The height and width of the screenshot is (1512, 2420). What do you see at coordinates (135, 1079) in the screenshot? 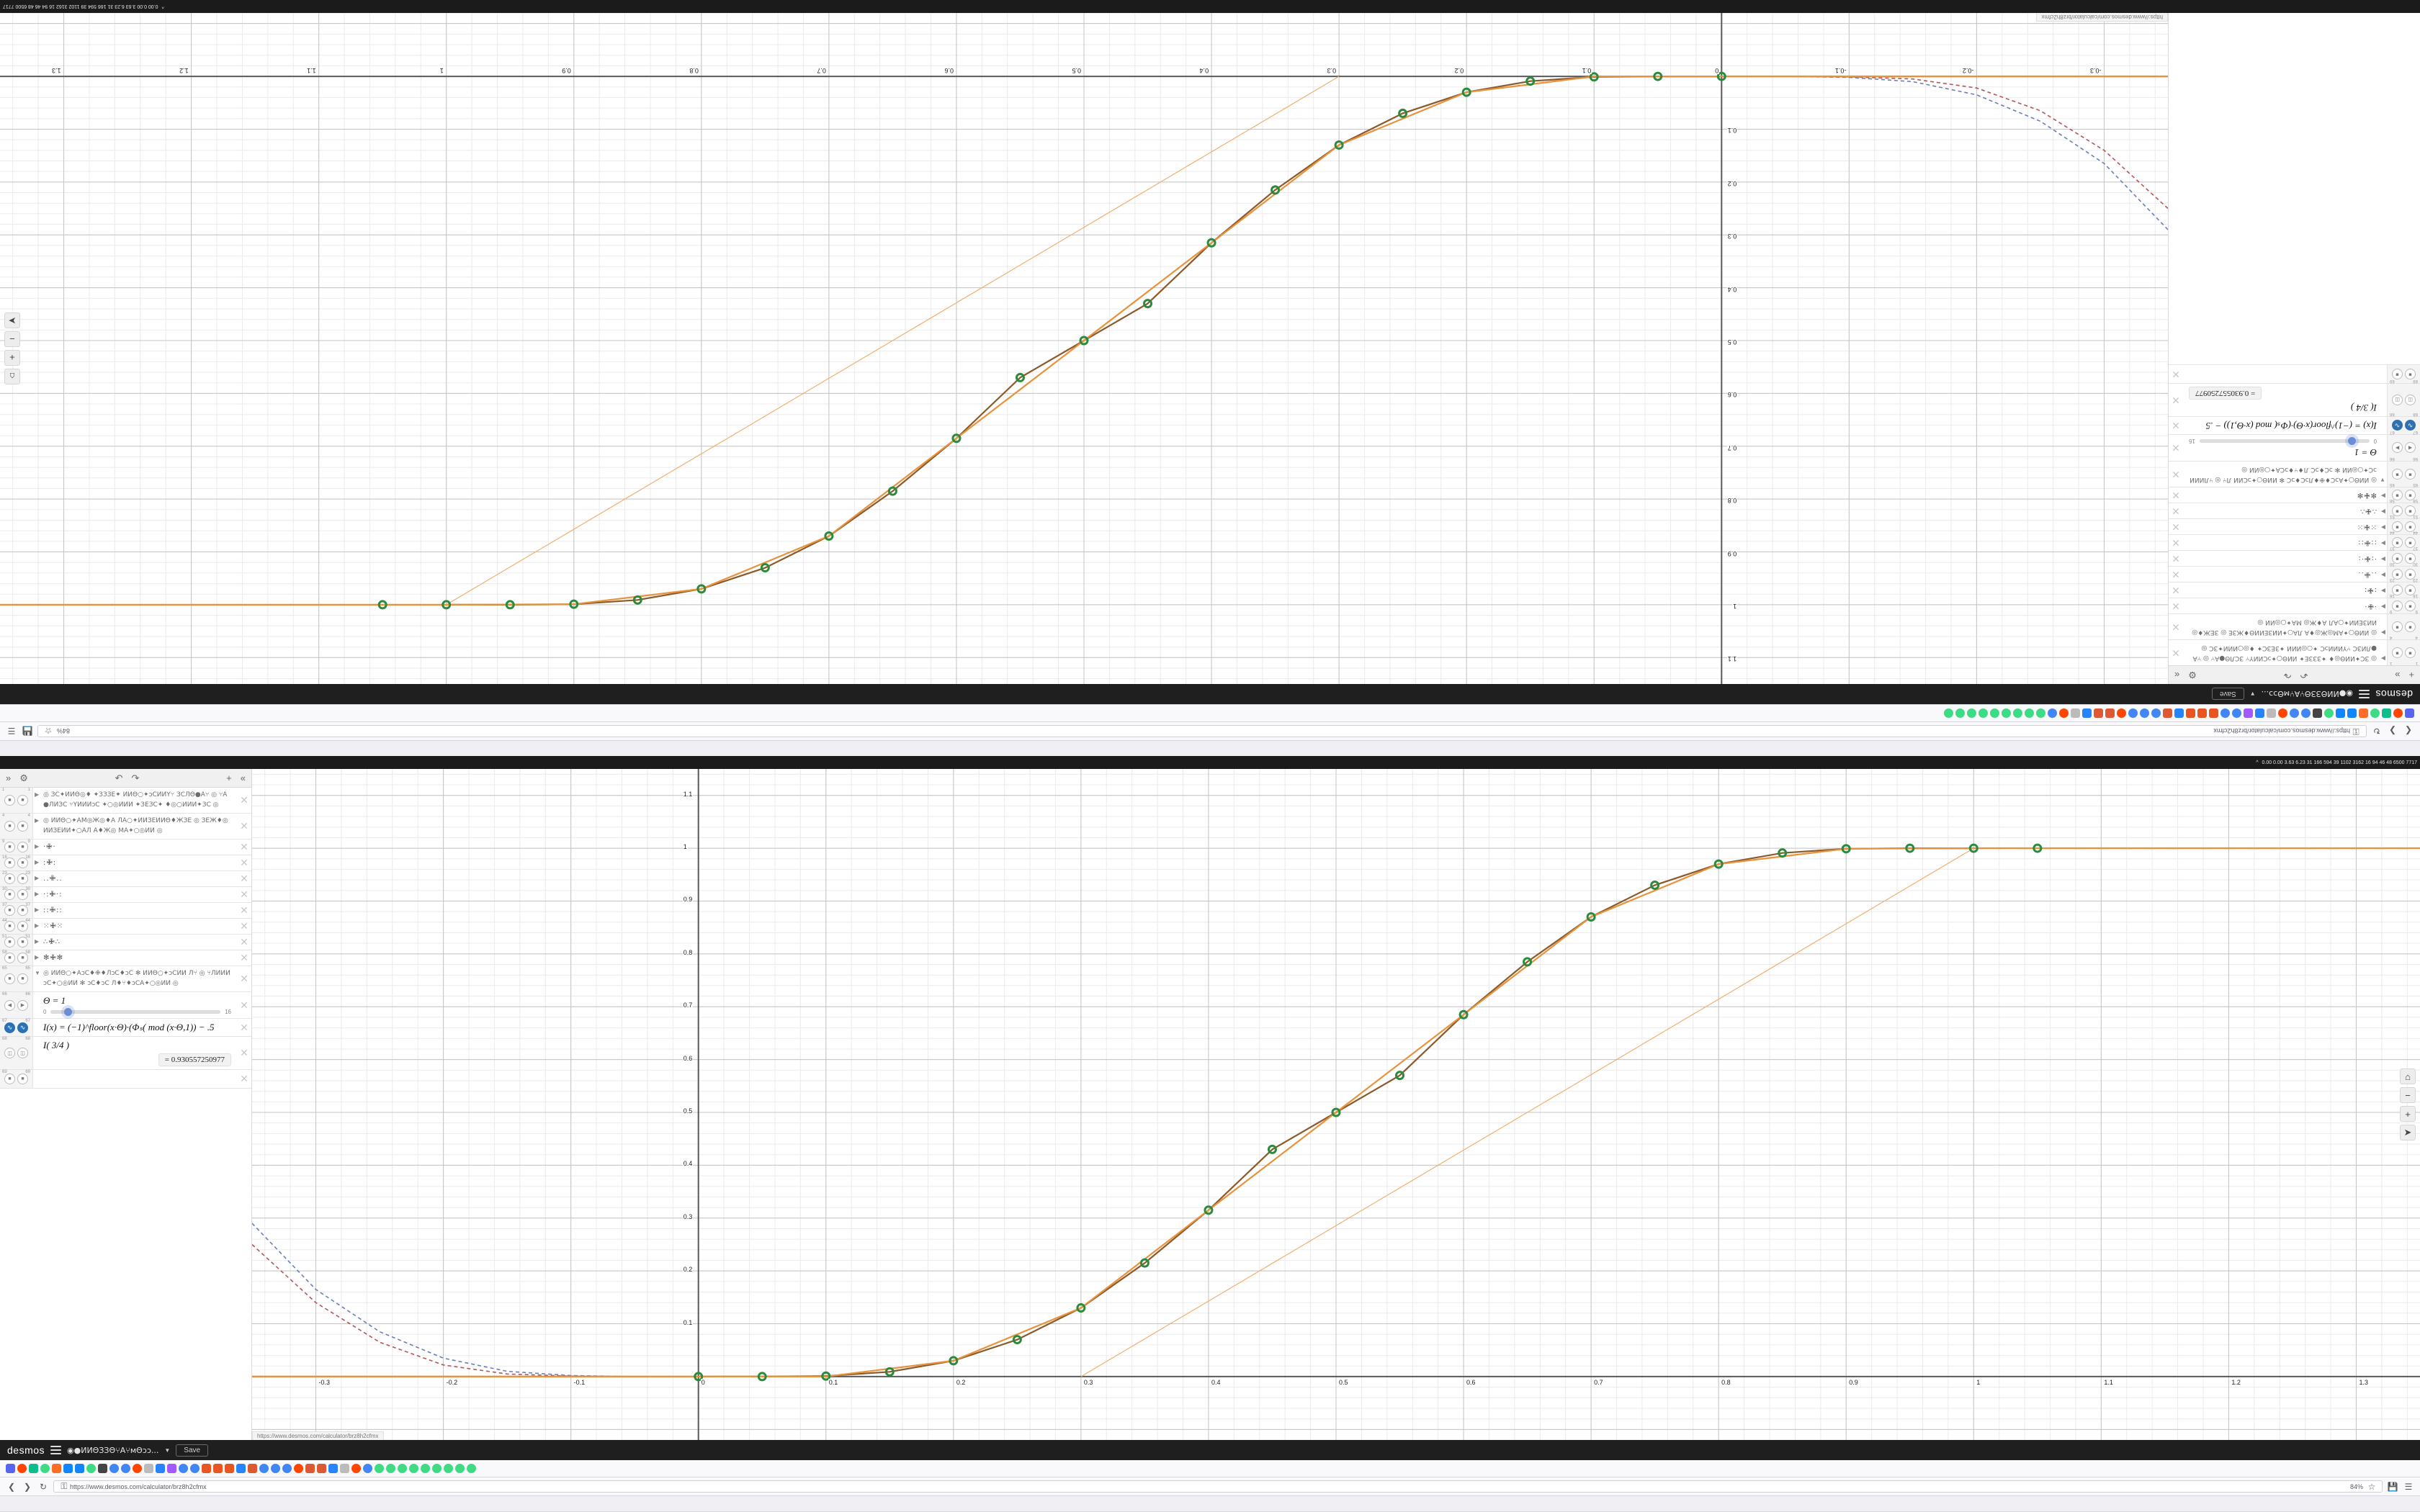
I see `expression-content` at bounding box center [135, 1079].